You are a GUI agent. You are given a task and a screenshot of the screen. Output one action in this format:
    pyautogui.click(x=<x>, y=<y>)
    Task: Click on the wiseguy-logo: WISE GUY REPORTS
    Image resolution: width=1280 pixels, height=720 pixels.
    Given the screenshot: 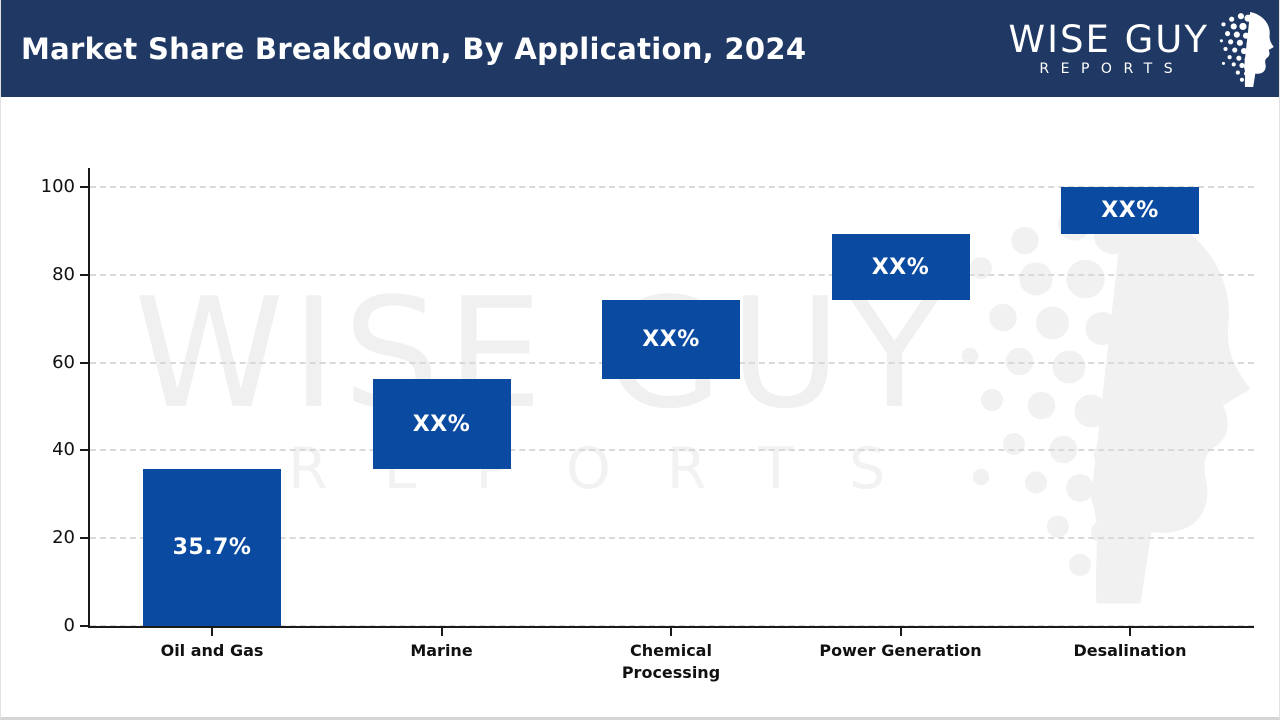 What is the action you would take?
    pyautogui.click(x=1142, y=49)
    